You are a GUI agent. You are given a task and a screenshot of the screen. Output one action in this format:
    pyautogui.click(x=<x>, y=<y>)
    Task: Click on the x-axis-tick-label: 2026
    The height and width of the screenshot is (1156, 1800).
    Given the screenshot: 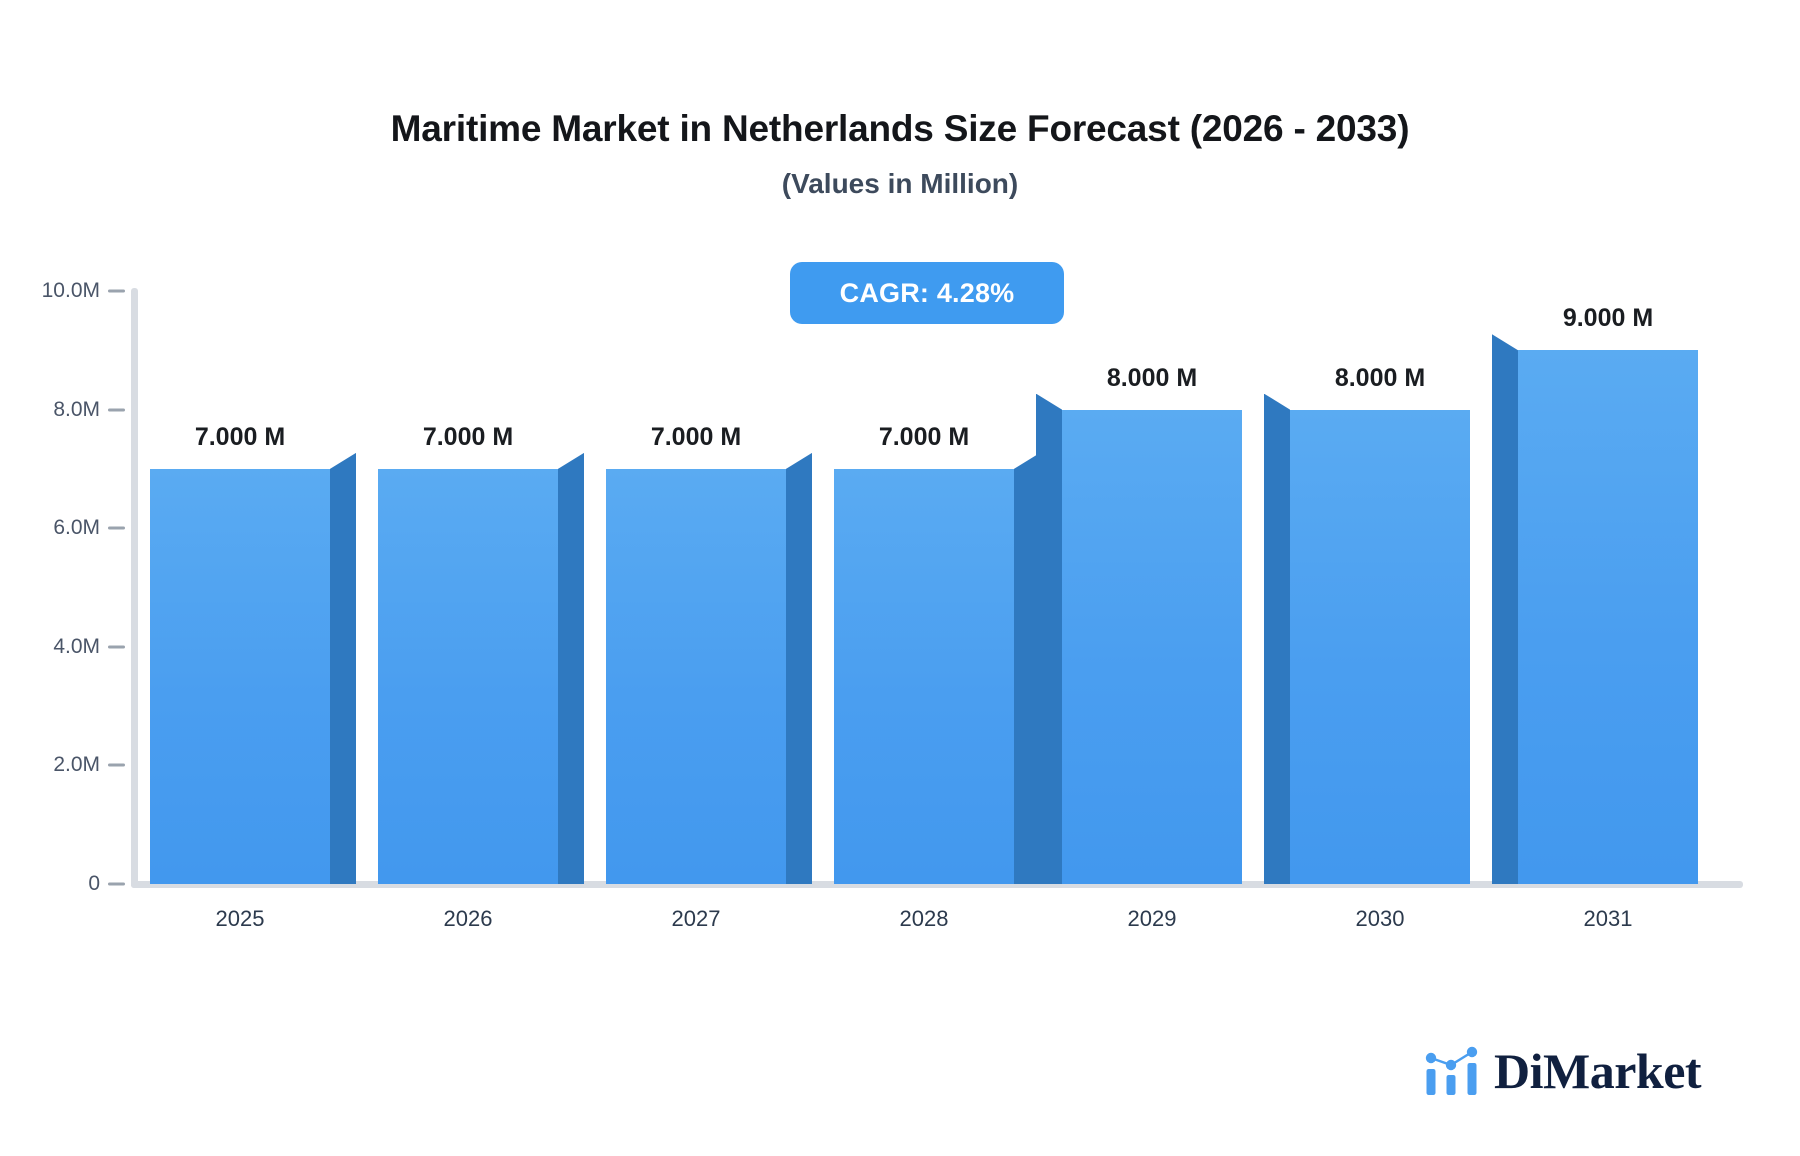 What is the action you would take?
    pyautogui.click(x=468, y=918)
    